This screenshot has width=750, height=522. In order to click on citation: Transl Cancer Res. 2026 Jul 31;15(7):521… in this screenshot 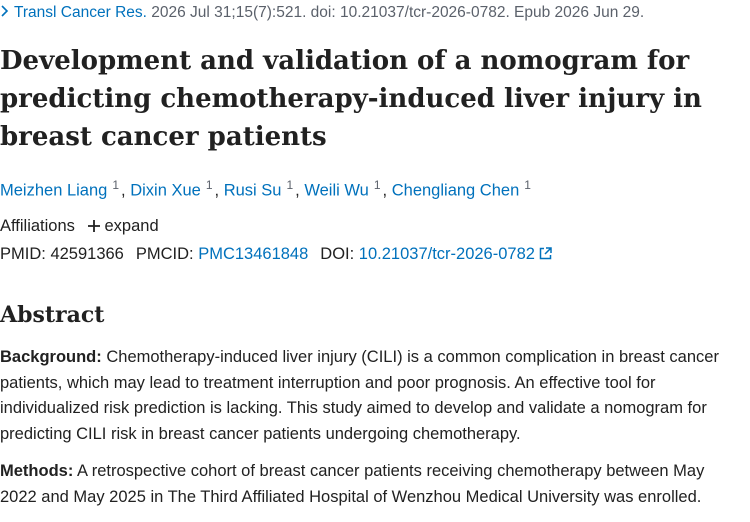, I will do `click(322, 13)`.